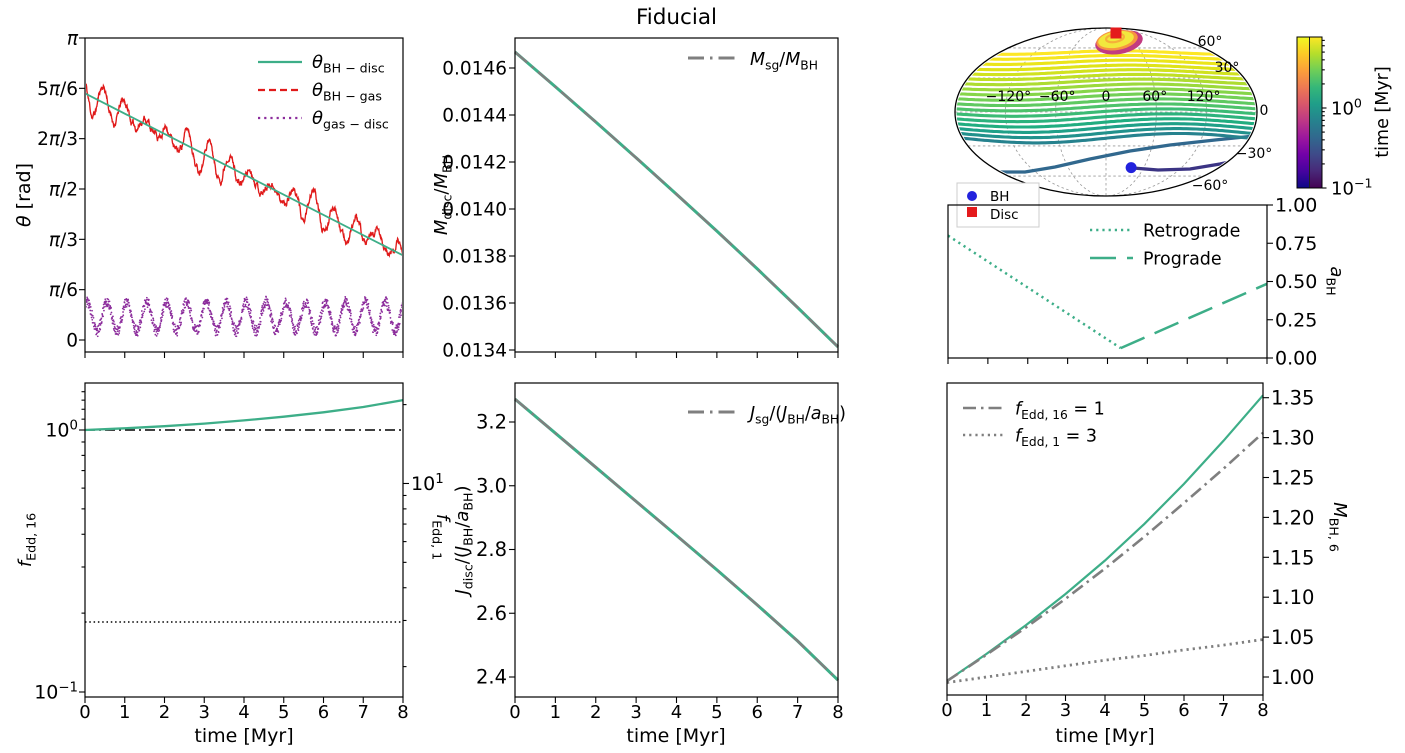  Describe the element at coordinates (1296, 244) in the screenshot. I see `y-tick-label: 0.75` at that location.